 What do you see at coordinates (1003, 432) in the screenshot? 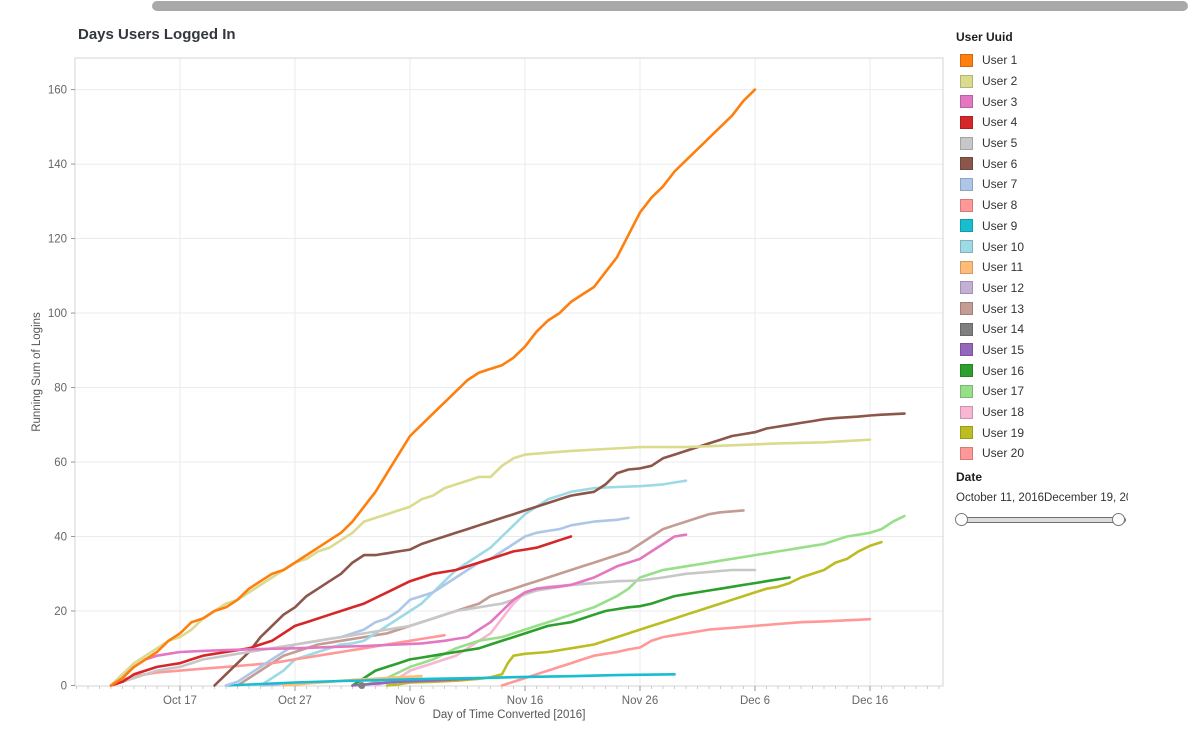
I see `legend-item-label: User 19` at bounding box center [1003, 432].